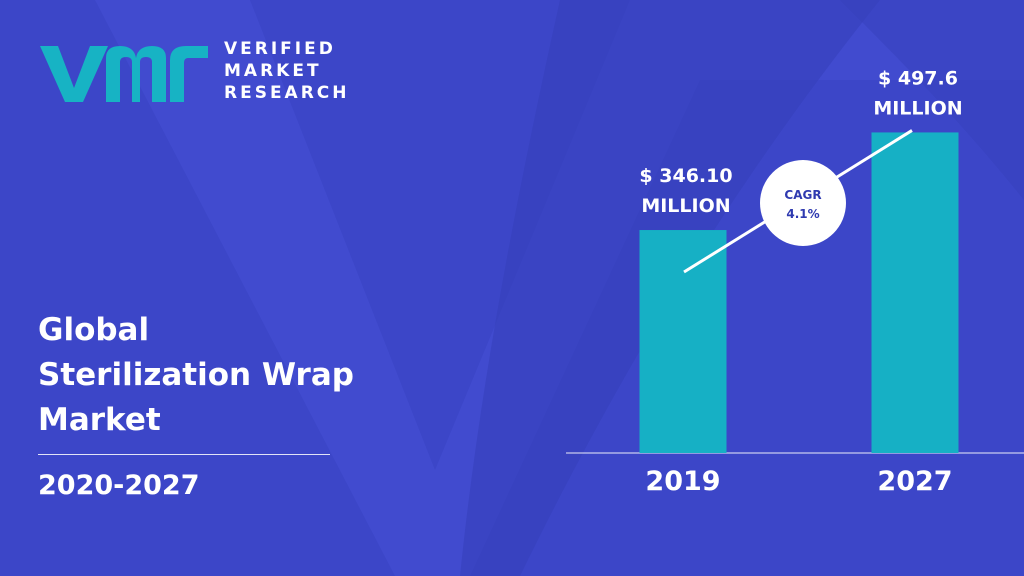 The image size is (1024, 576). I want to click on data-label-2019-line-1: $ 346.10, so click(685, 176).